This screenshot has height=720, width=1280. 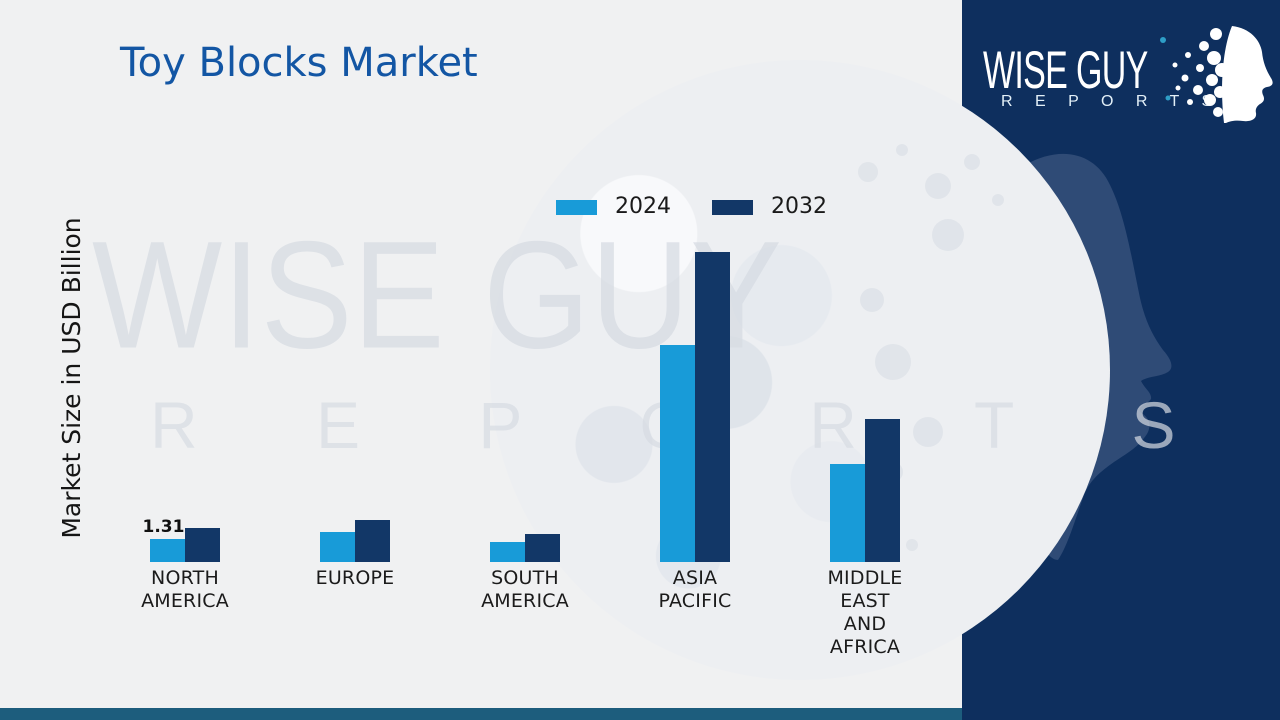 I want to click on category-label-north-america: NORTH AMERICA, so click(x=185, y=590).